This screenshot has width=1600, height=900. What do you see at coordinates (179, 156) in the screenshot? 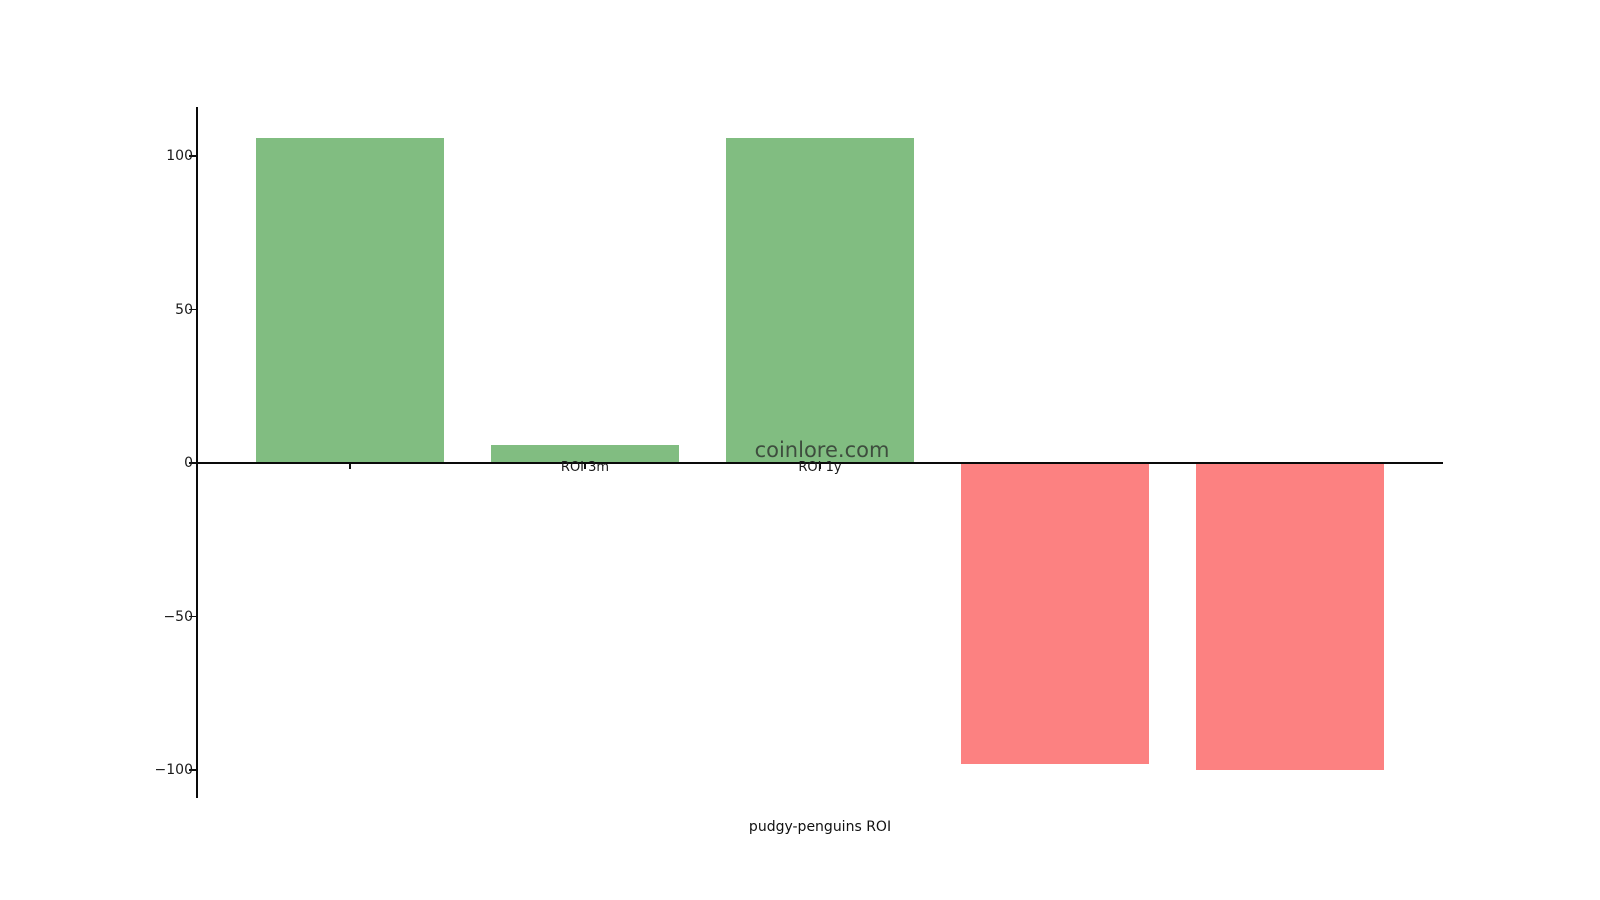
I see `y-tick-label: 100` at bounding box center [179, 156].